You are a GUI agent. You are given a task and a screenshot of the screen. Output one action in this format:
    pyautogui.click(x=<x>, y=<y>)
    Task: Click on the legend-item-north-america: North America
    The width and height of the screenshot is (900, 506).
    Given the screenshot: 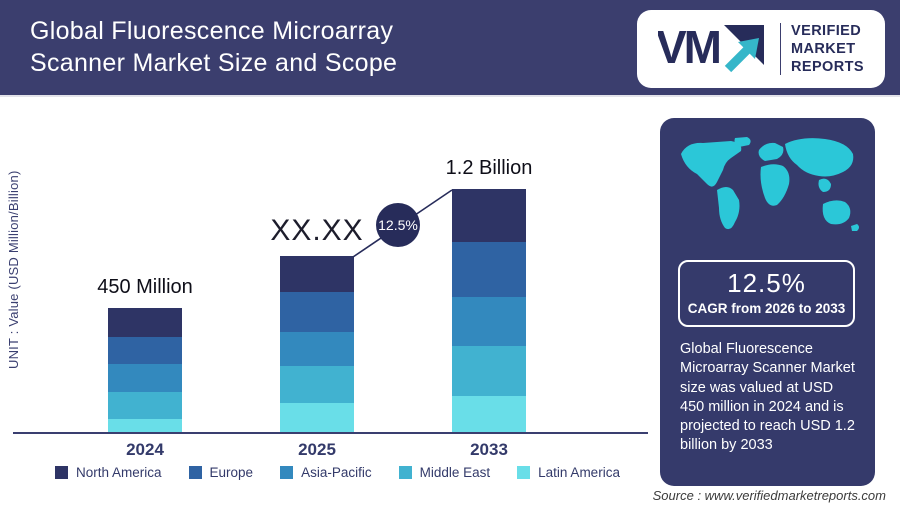 What is the action you would take?
    pyautogui.click(x=108, y=472)
    